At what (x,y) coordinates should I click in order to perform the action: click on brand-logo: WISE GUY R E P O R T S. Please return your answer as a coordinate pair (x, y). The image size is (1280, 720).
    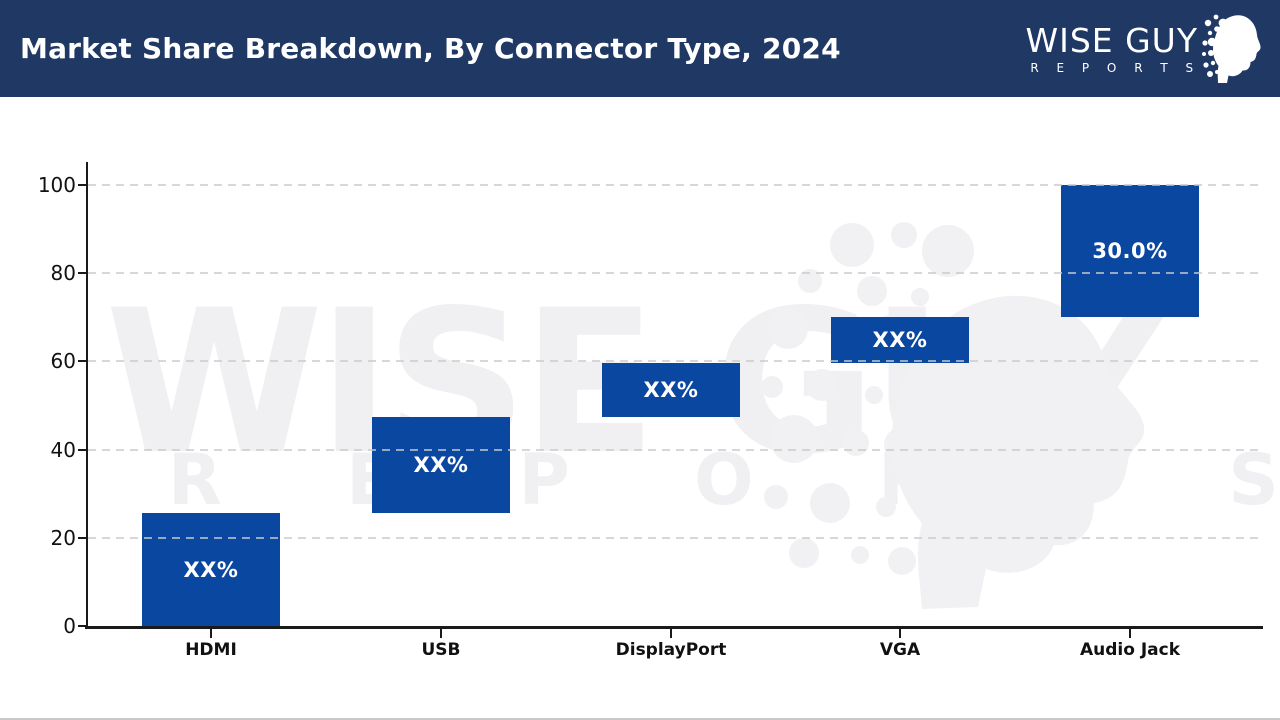
    Looking at the image, I should click on (1143, 49).